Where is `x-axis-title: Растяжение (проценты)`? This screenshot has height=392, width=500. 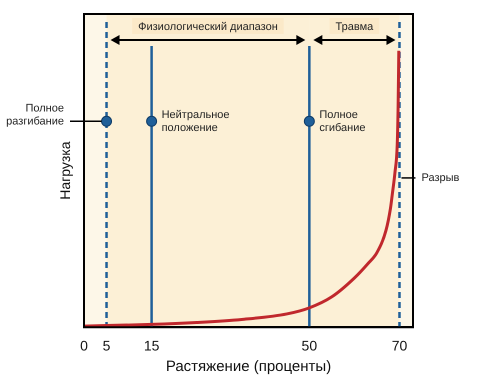
x-axis-title: Растяжение (проценты) is located at coordinates (249, 367).